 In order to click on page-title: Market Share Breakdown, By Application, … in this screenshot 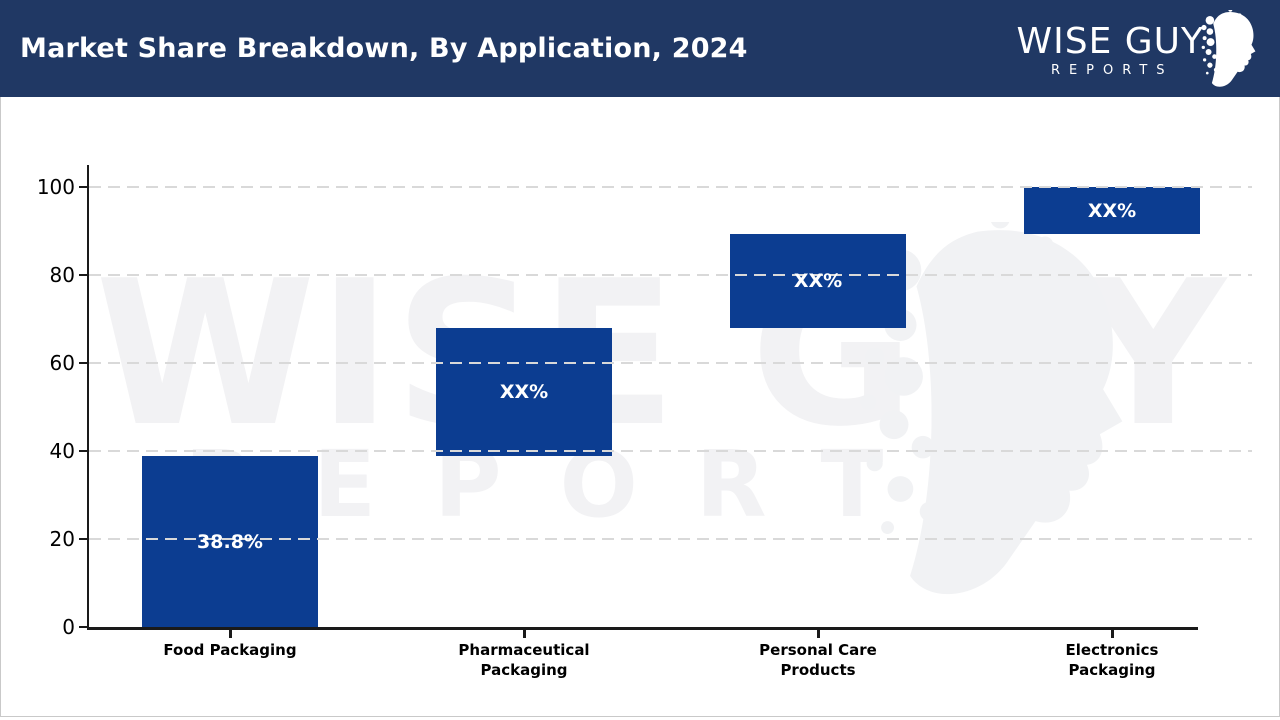, I will do `click(384, 48)`.